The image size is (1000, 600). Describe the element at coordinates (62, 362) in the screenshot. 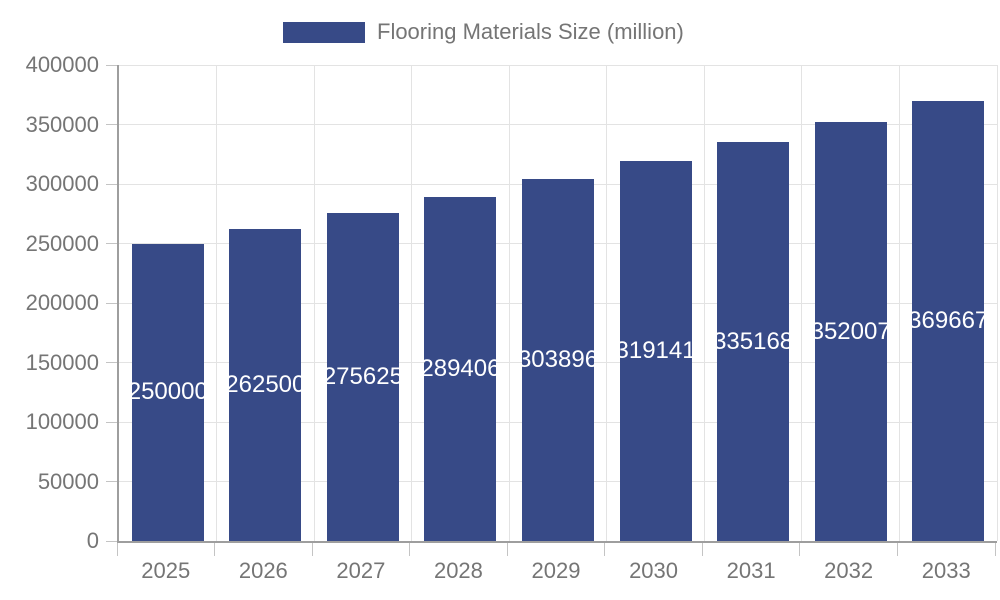

I see `y-tick-label: 150000` at that location.